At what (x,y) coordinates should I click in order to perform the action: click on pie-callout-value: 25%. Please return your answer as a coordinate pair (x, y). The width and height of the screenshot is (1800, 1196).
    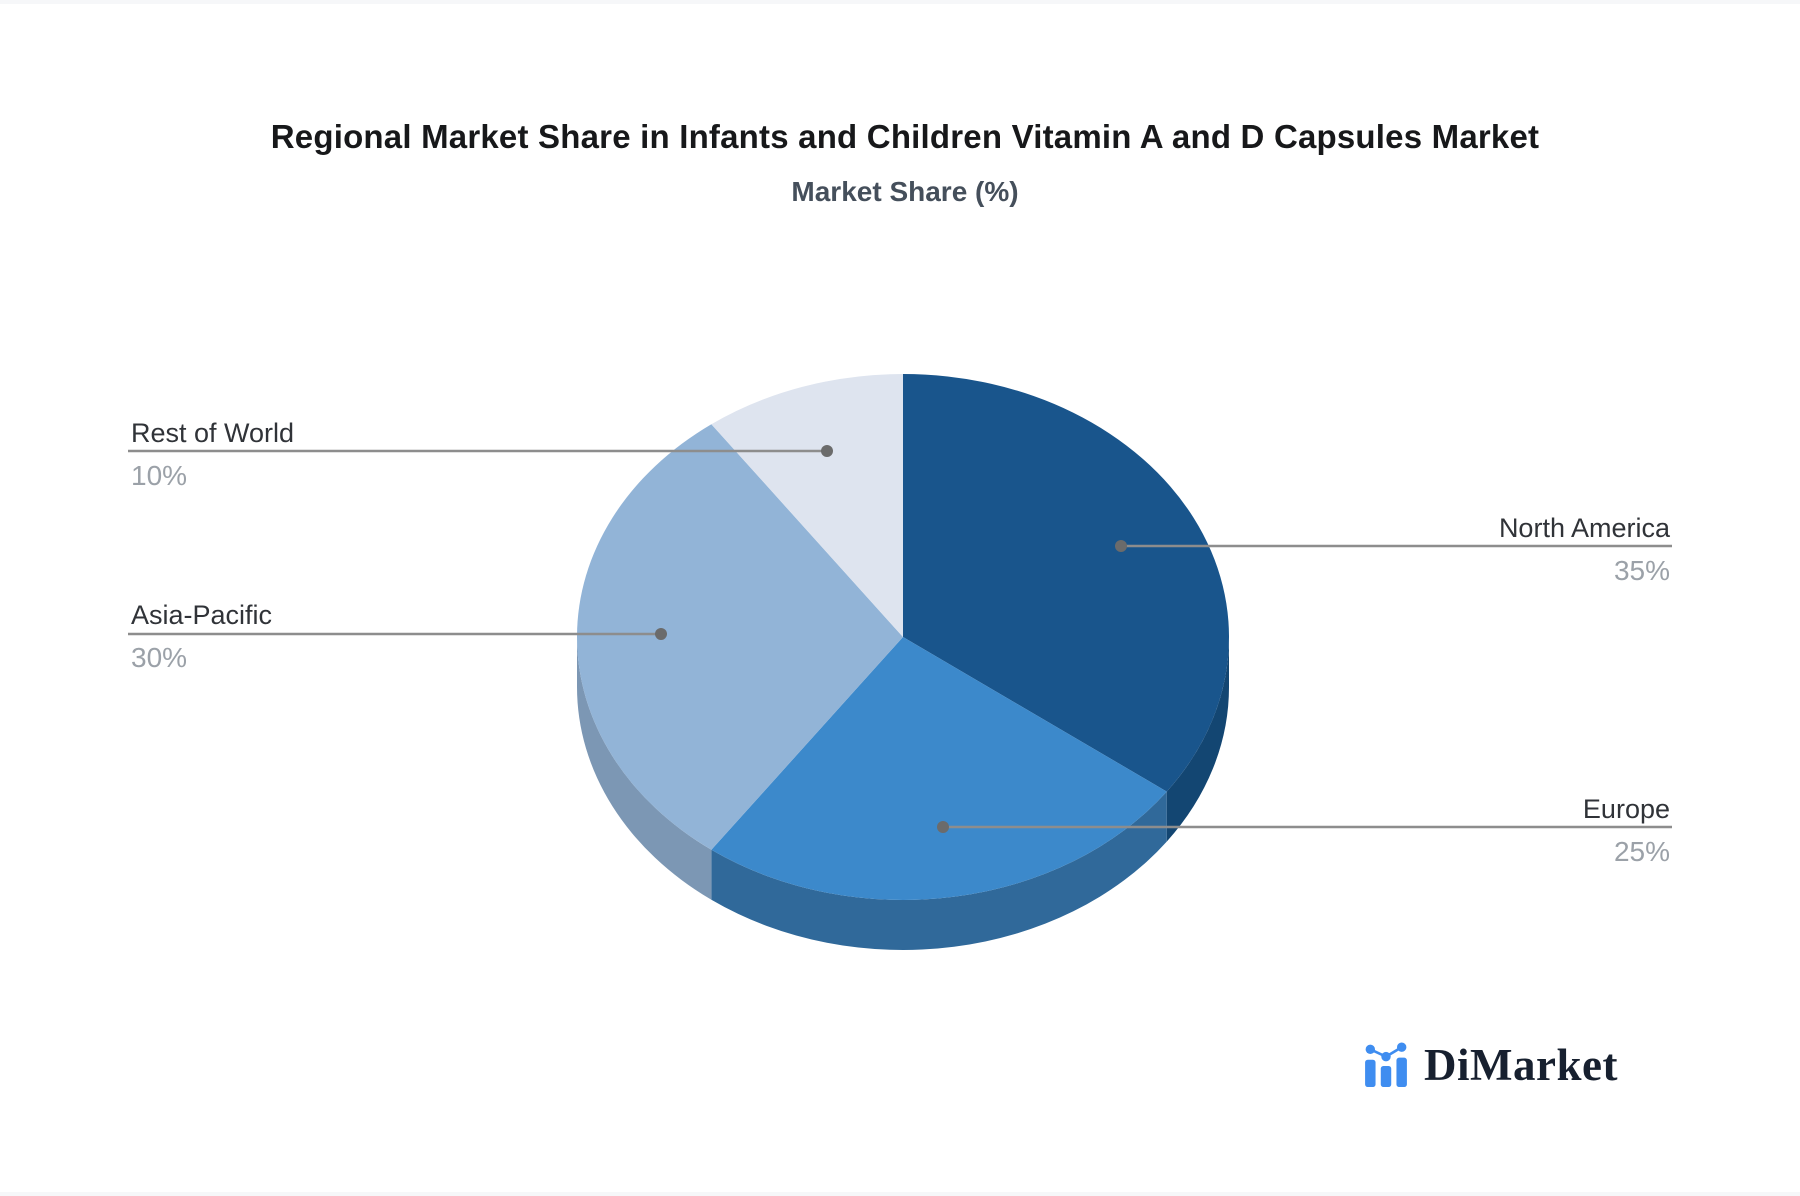
    Looking at the image, I should click on (1641, 851).